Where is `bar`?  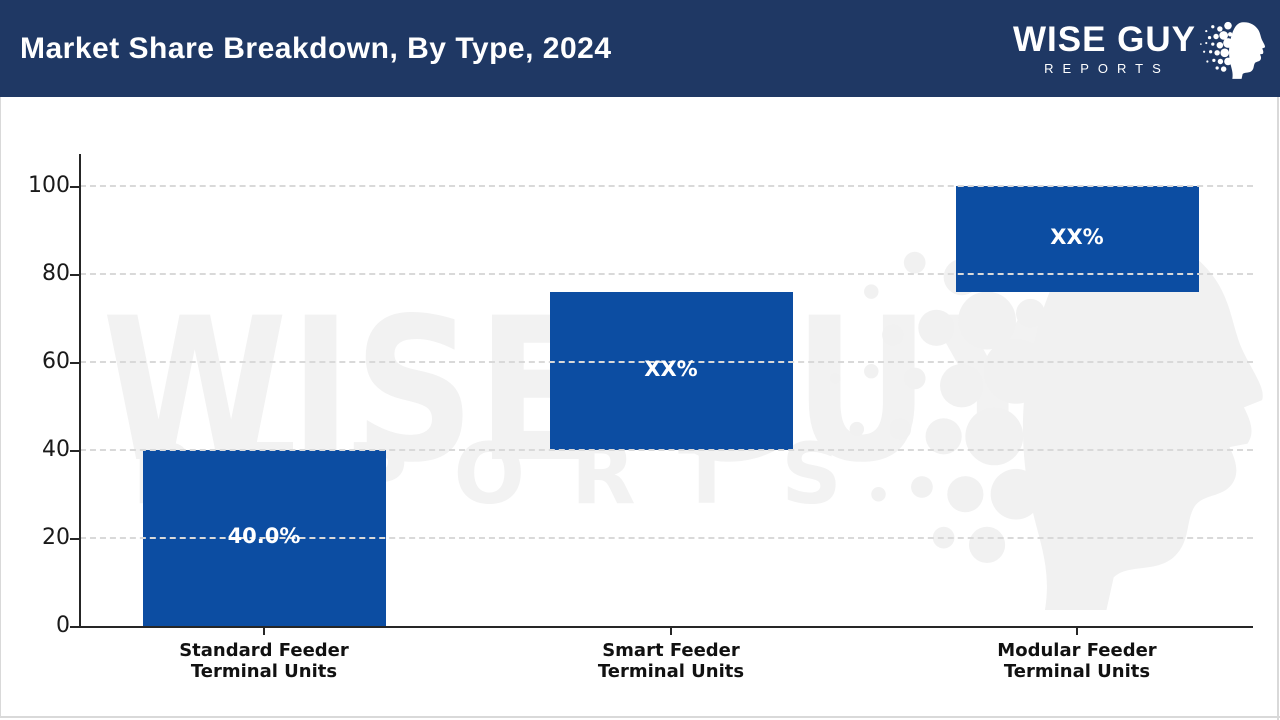
bar is located at coordinates (671, 370).